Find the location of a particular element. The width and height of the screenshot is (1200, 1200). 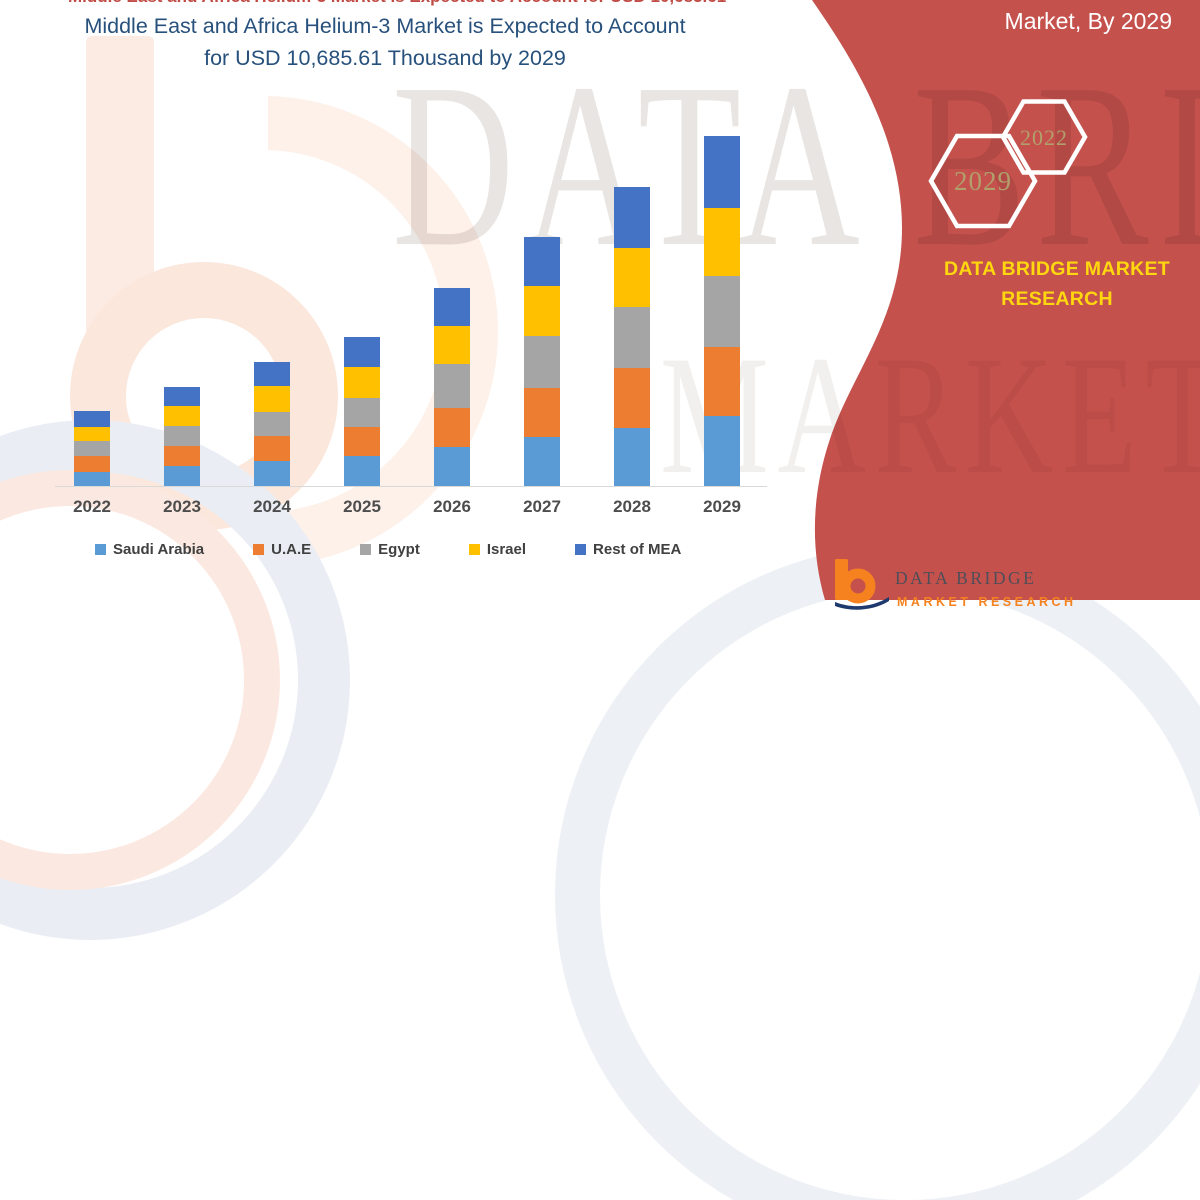

stacked-bar-2027 is located at coordinates (542, 361).